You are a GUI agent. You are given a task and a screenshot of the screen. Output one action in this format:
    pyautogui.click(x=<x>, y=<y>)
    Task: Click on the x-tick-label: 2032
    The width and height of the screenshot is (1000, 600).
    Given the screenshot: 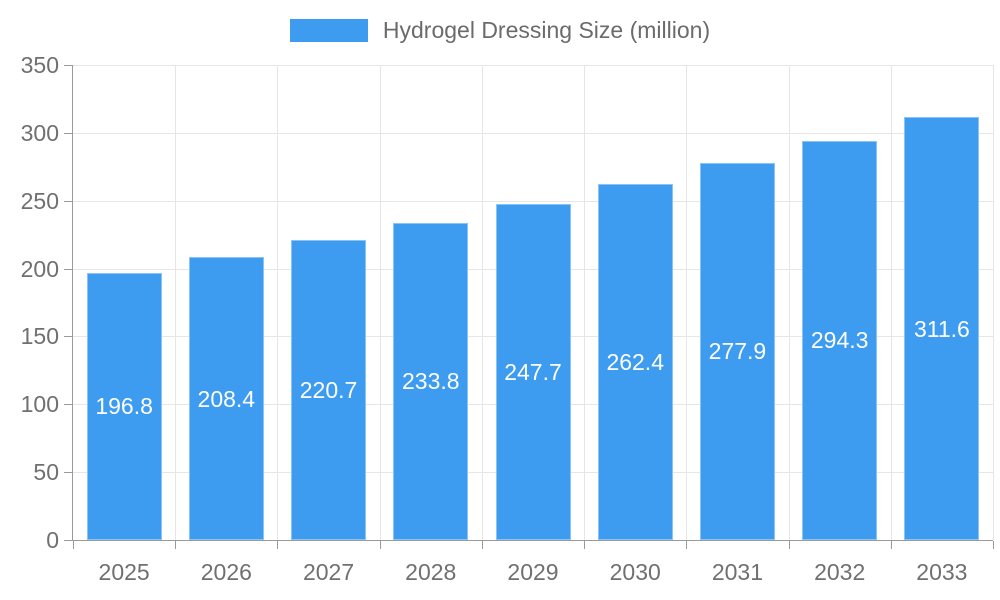 What is the action you would take?
    pyautogui.click(x=840, y=572)
    